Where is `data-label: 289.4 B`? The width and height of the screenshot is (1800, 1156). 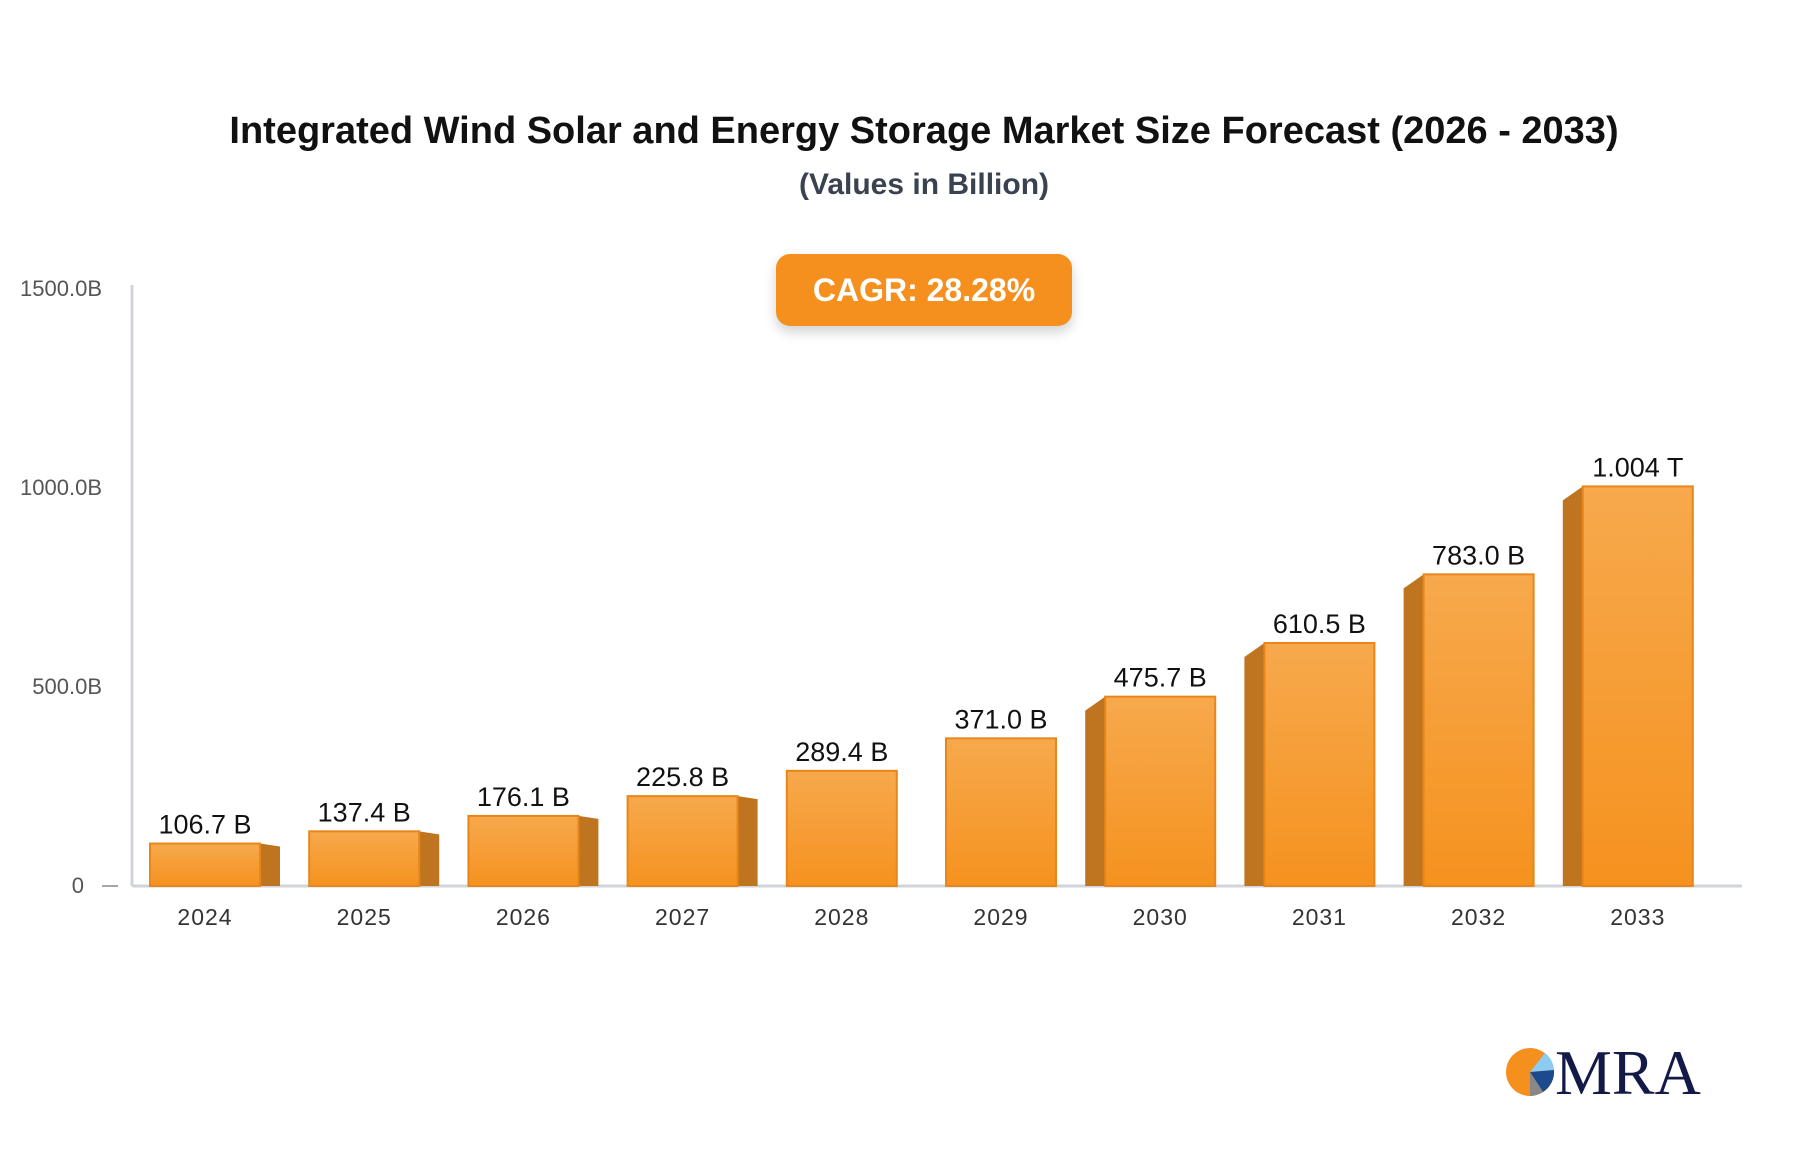
data-label: 289.4 B is located at coordinates (841, 752).